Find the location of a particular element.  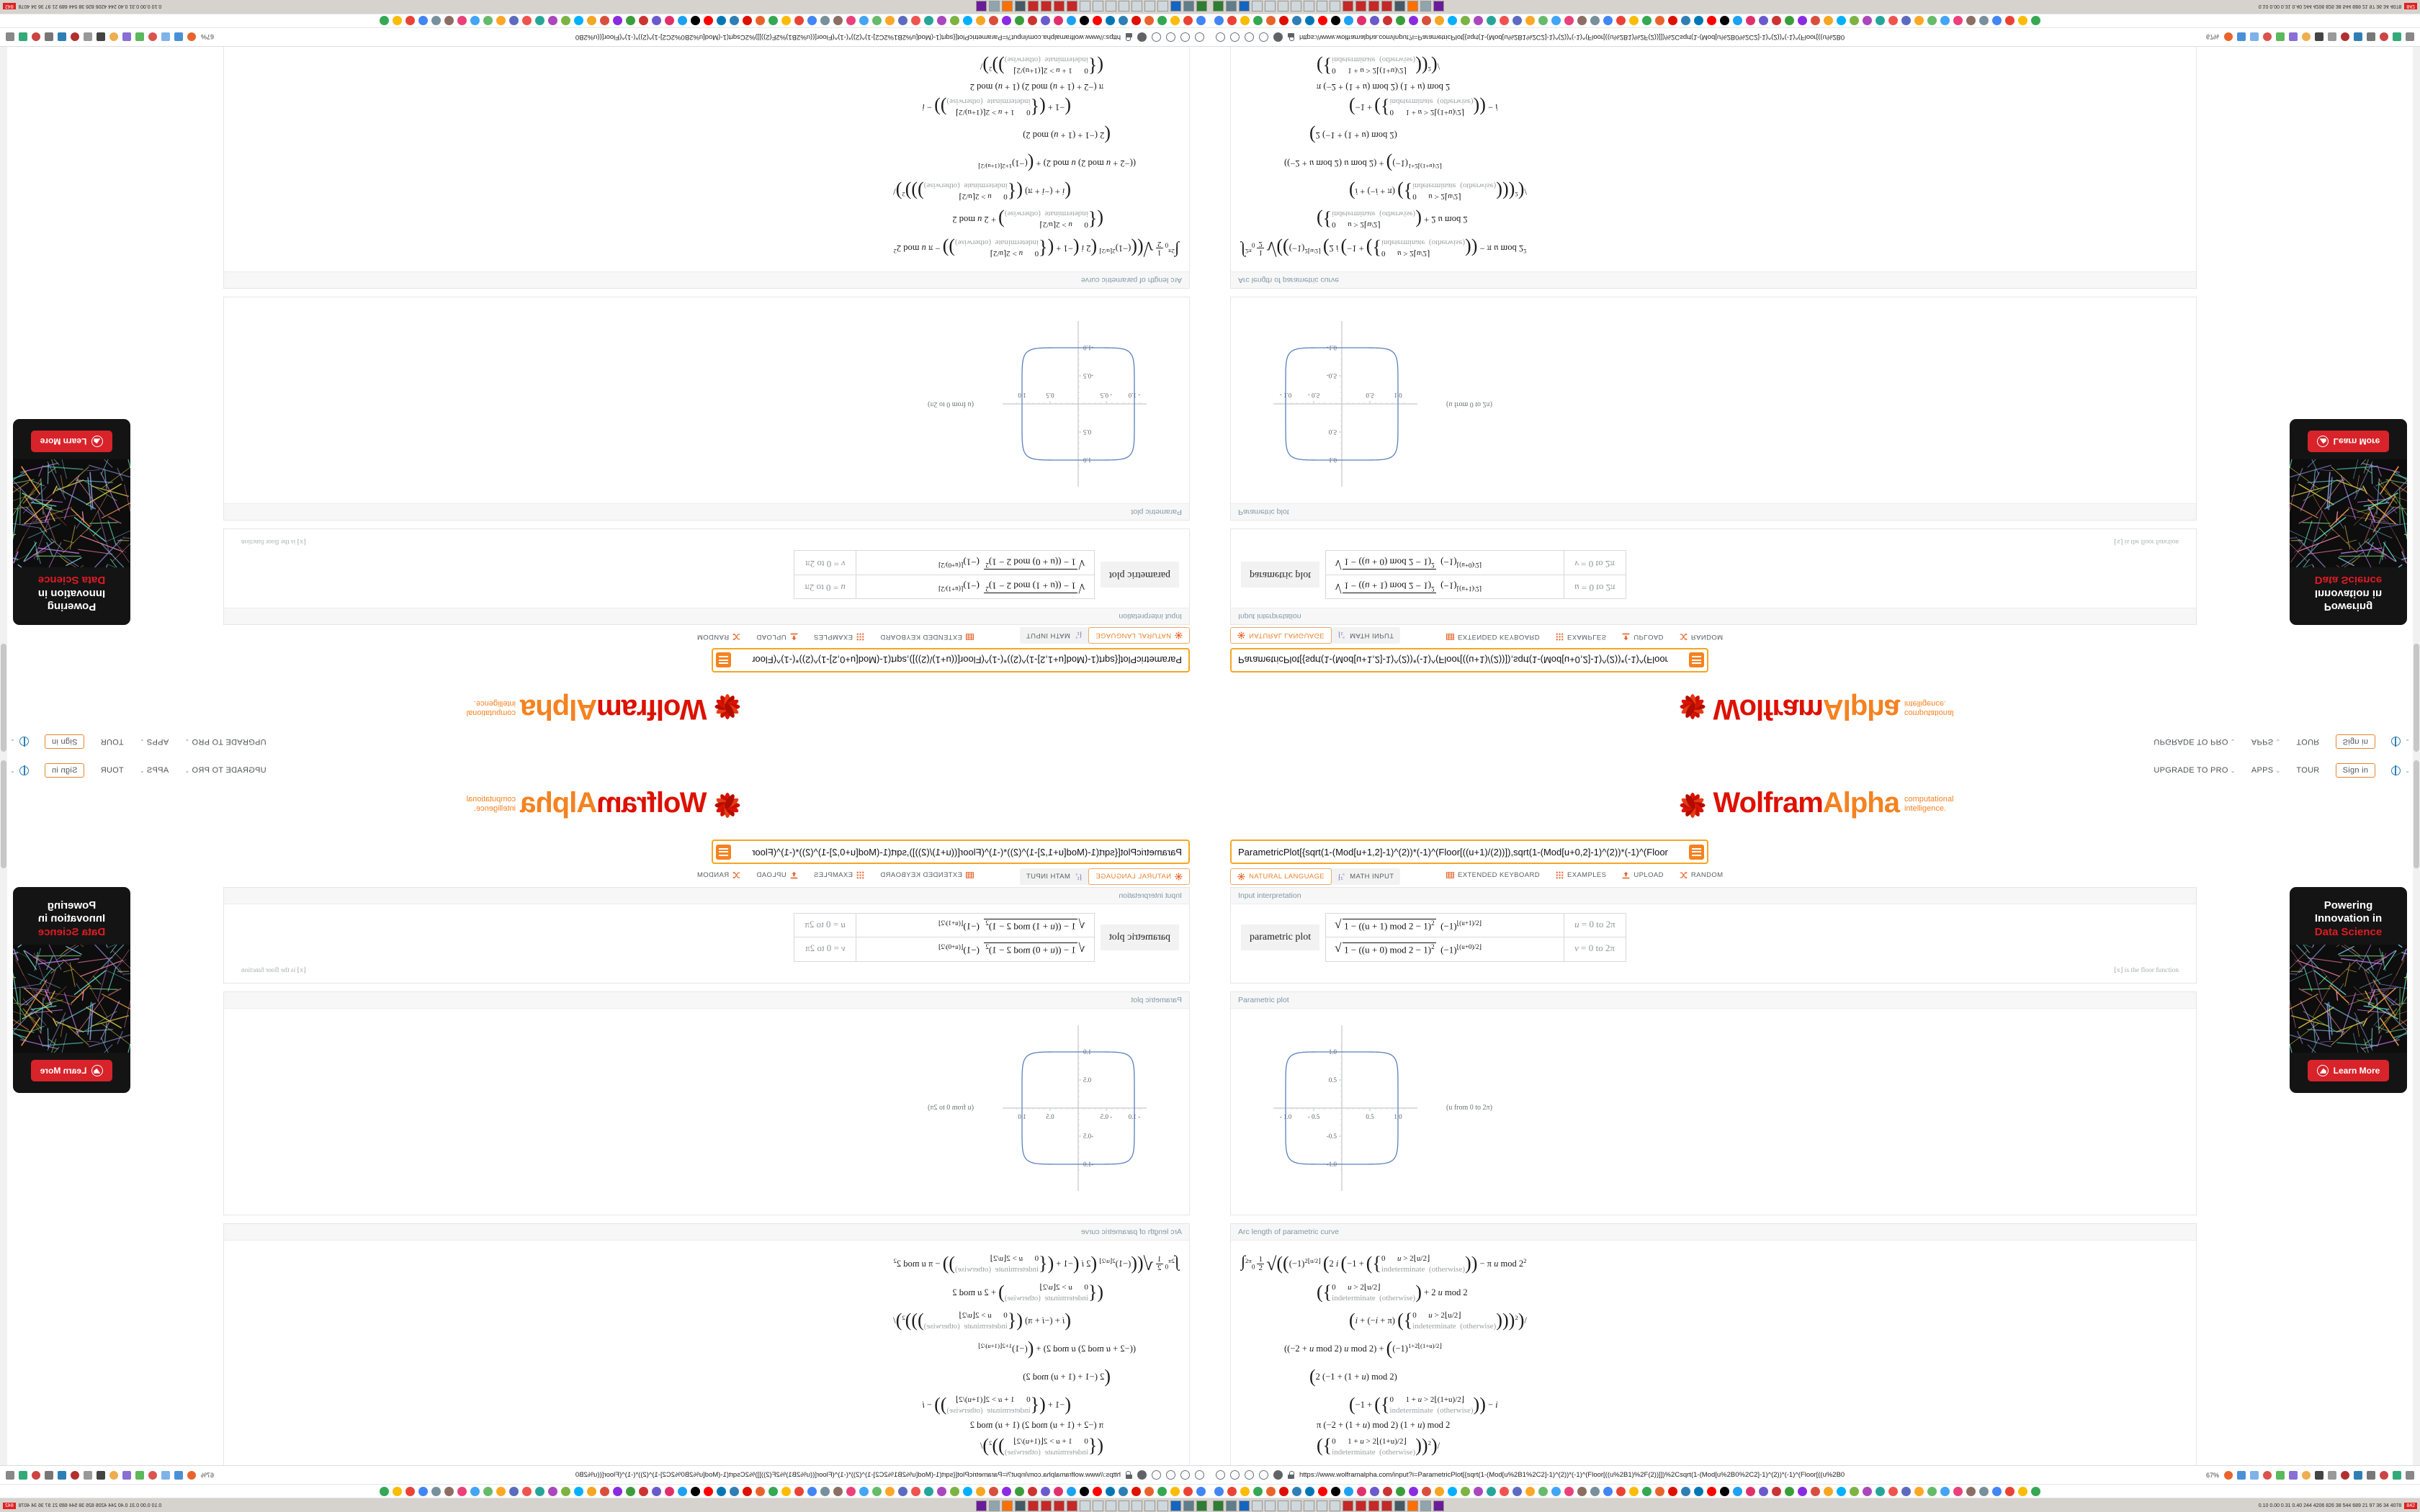

tool-upload: UPLOAD is located at coordinates (1643, 637).